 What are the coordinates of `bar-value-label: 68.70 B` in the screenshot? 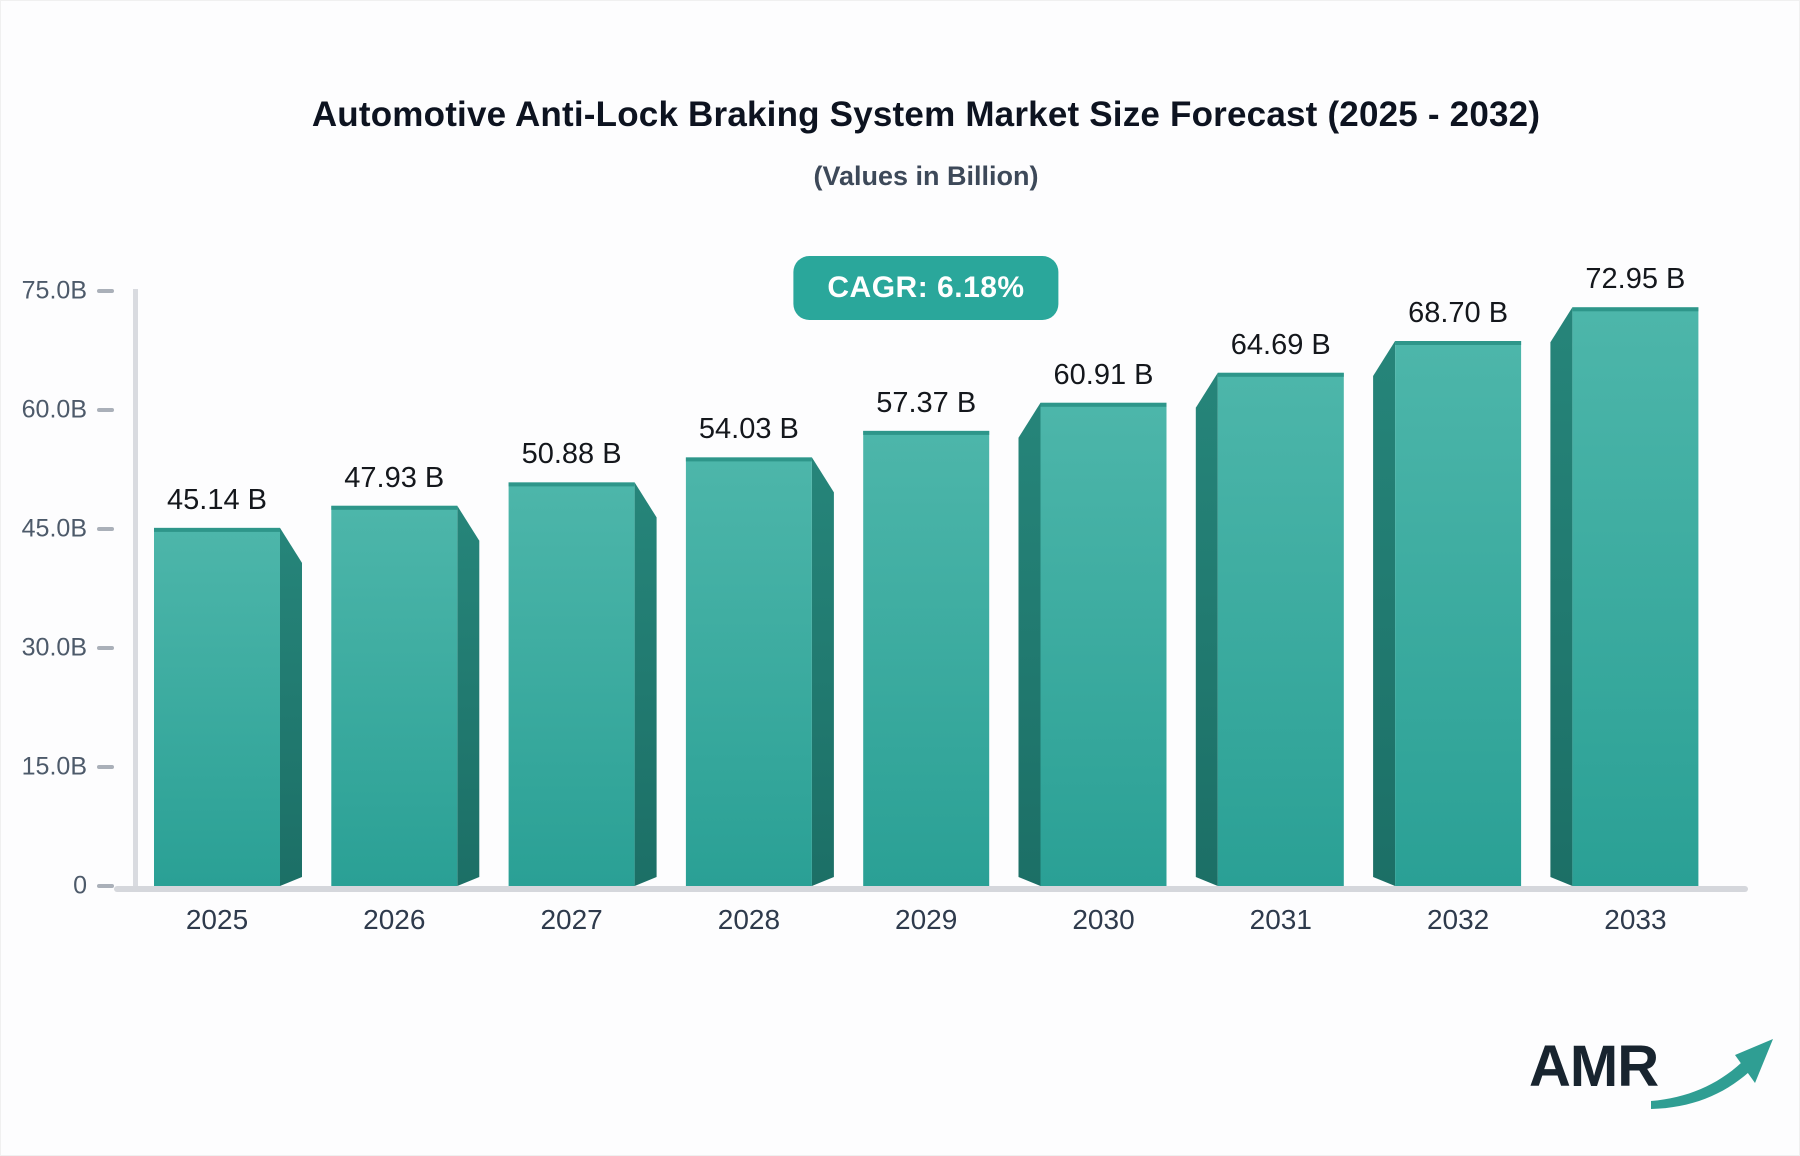 It's located at (1458, 312).